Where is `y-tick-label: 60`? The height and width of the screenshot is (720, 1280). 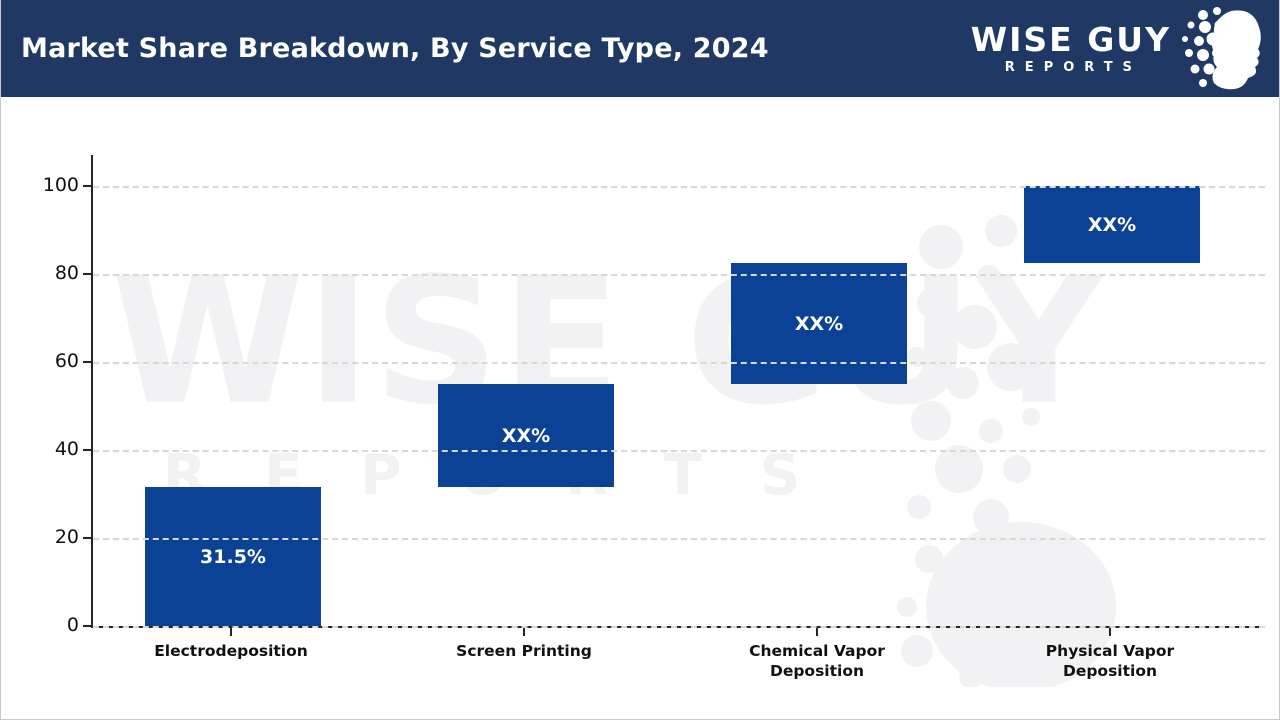 y-tick-label: 60 is located at coordinates (66, 361).